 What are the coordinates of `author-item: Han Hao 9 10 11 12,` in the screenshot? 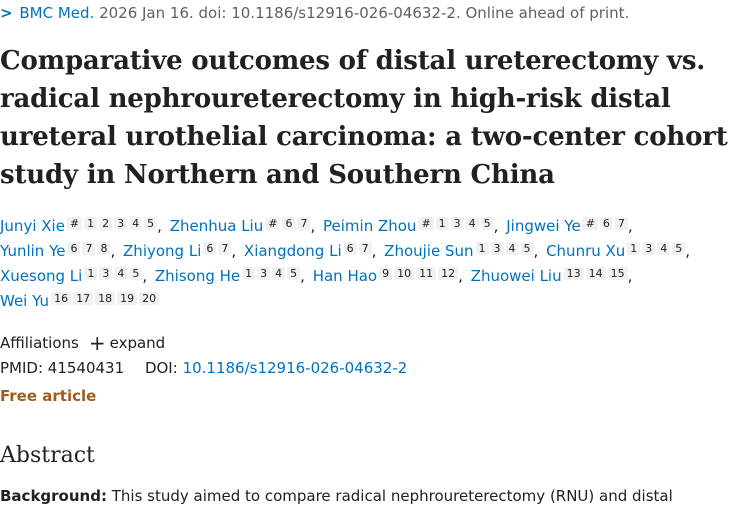 It's located at (389, 276).